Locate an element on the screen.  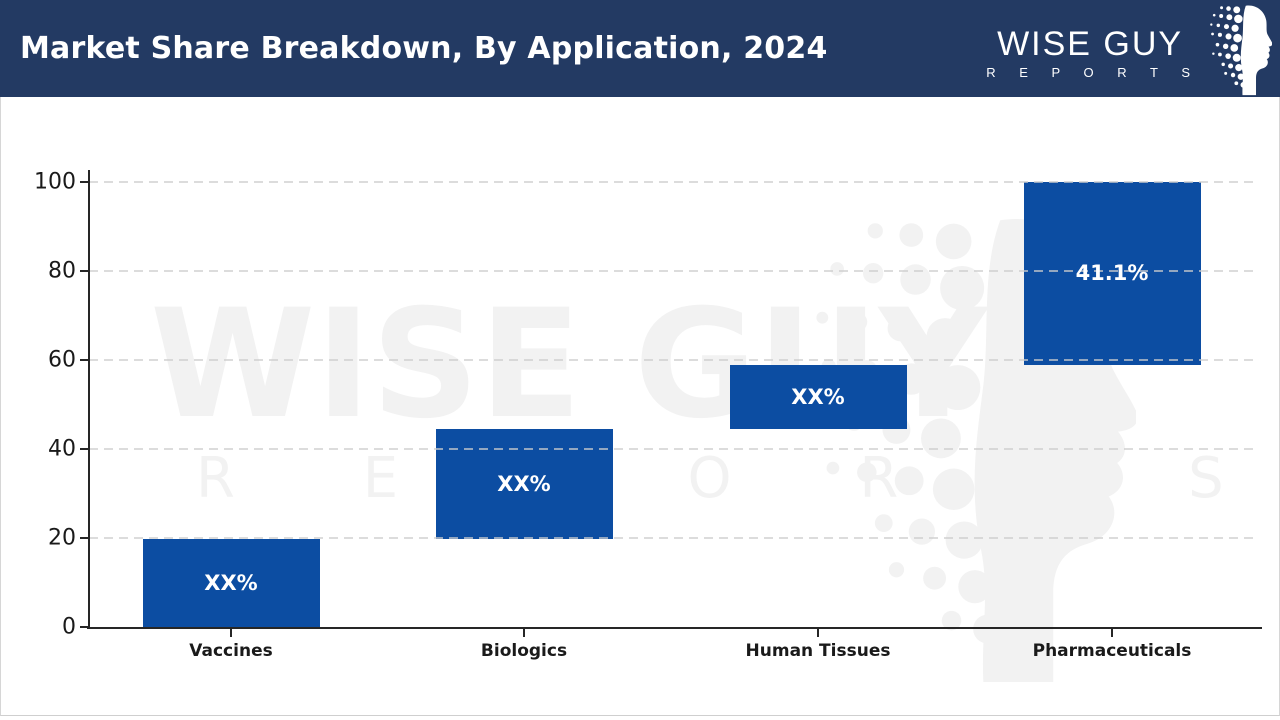
y-tick-label: 0 is located at coordinates (69, 627).